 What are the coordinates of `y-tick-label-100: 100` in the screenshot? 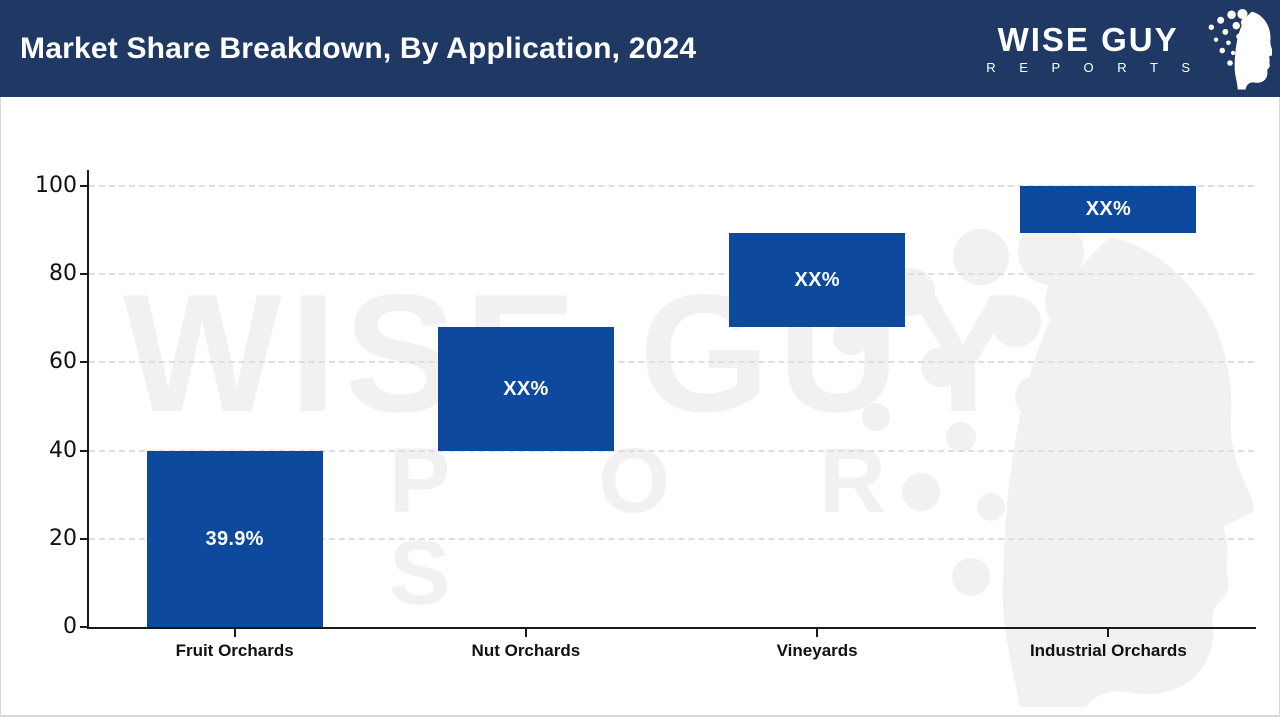 It's located at (56, 185).